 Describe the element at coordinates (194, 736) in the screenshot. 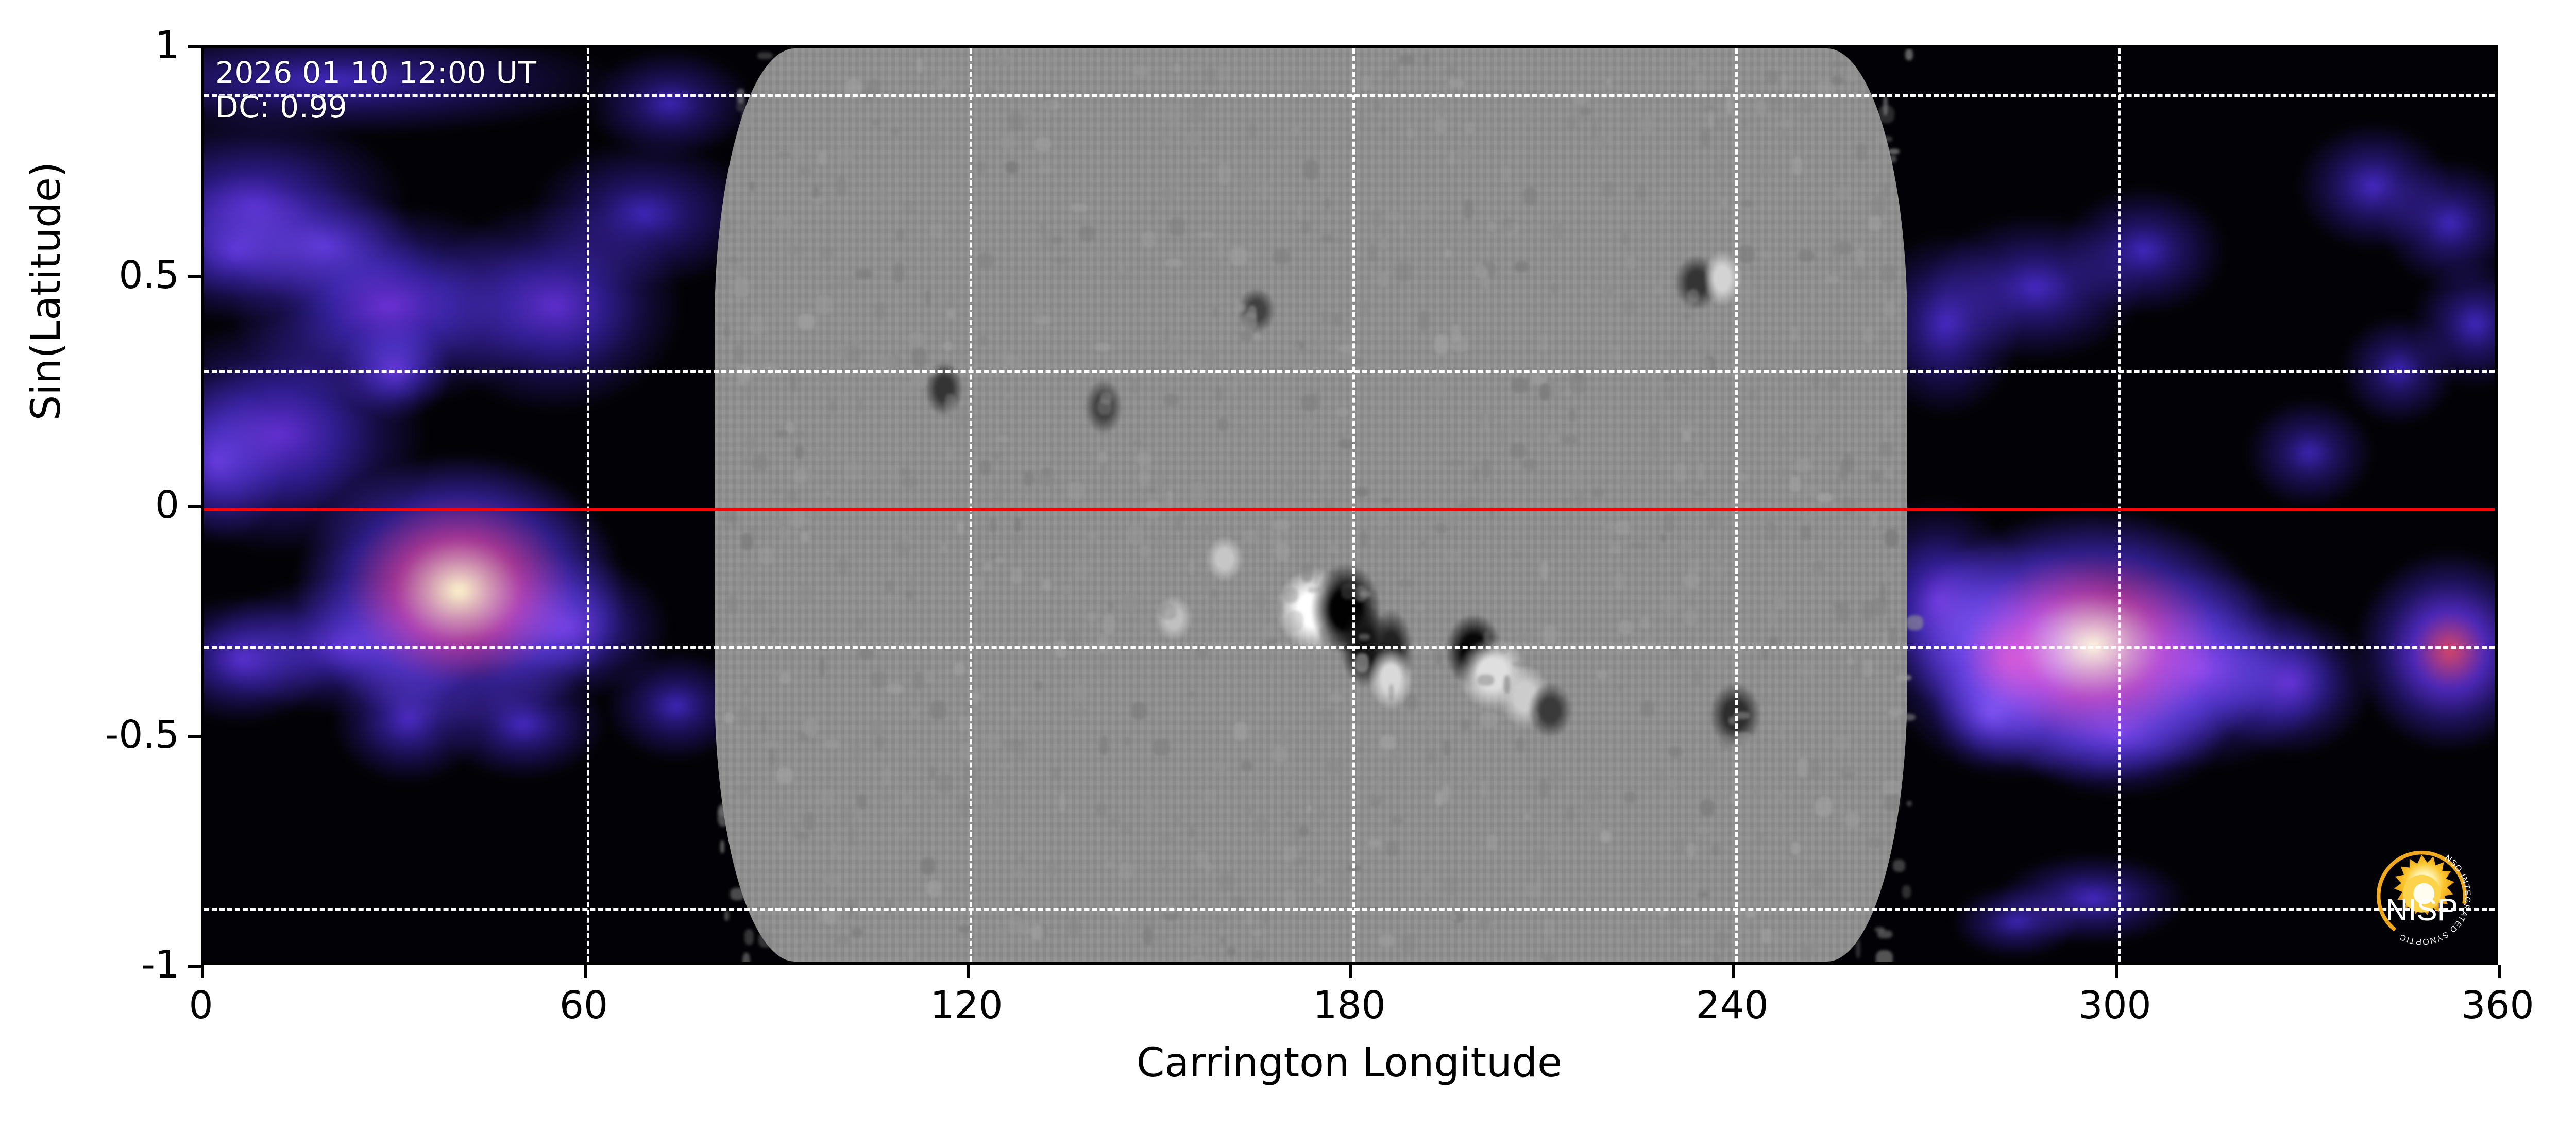

I see `y-tick` at that location.